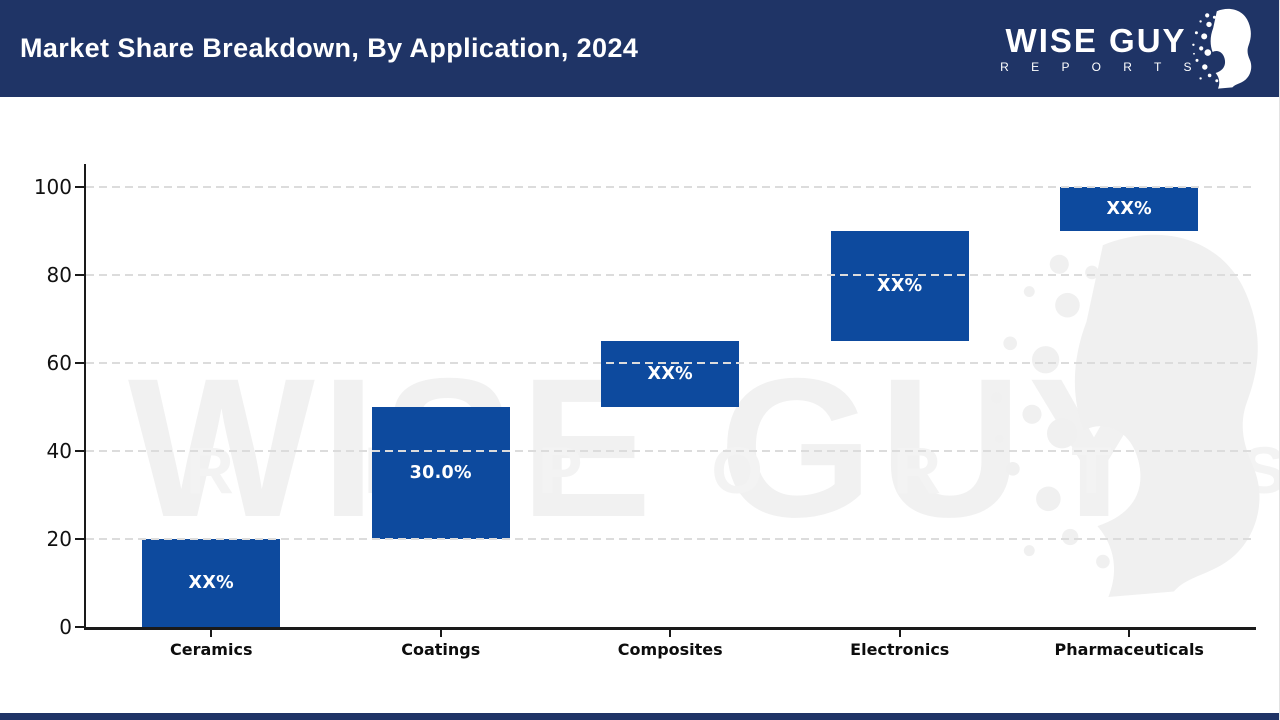 This screenshot has height=720, width=1280. I want to click on x-label-electronics: Electronics, so click(900, 649).